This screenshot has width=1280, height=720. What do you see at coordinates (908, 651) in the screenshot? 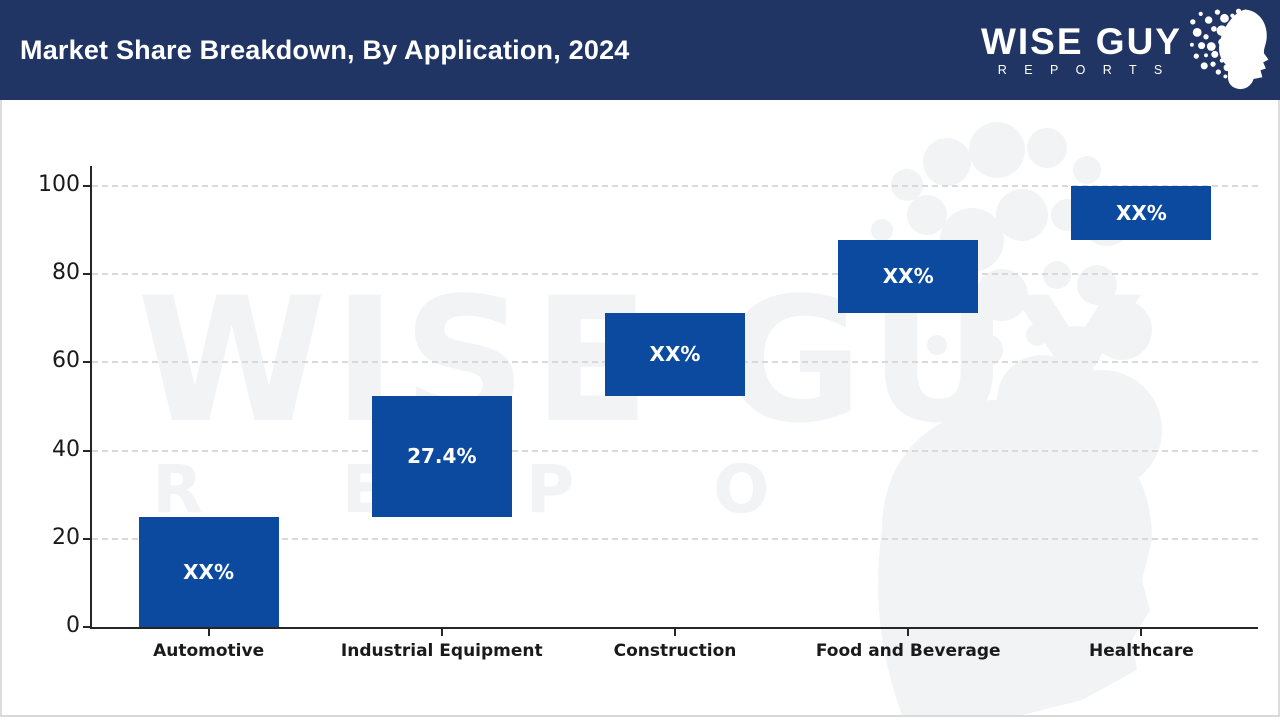
I see `x-axis-category-label: Food and Beverage` at bounding box center [908, 651].